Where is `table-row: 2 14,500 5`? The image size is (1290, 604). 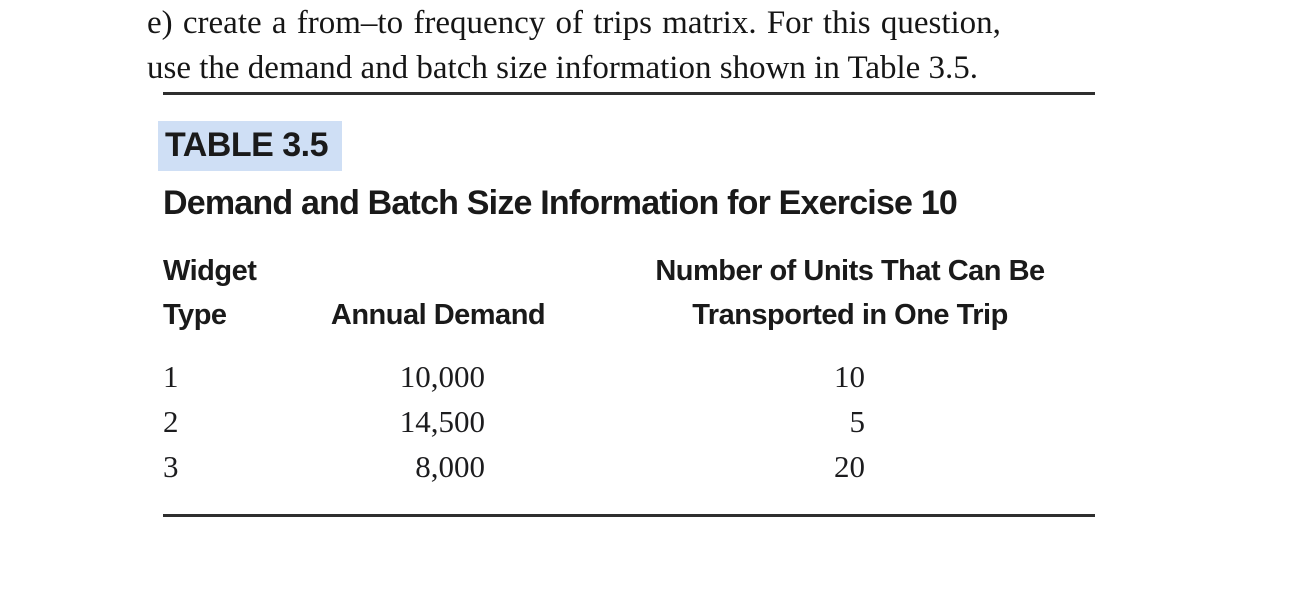
table-row: 2 14,500 5 is located at coordinates (629, 421).